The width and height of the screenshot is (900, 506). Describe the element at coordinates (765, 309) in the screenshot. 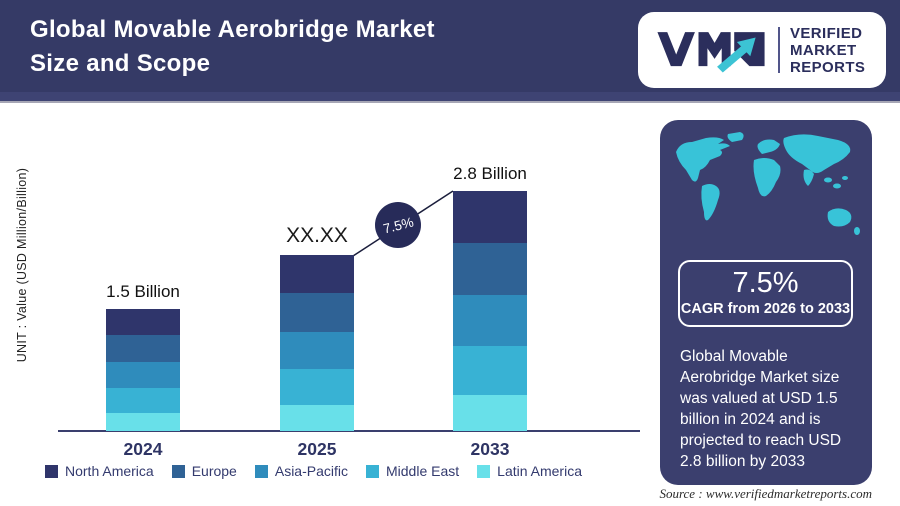

I see `cagr-caption: CAGR from 2026 to 2033` at that location.